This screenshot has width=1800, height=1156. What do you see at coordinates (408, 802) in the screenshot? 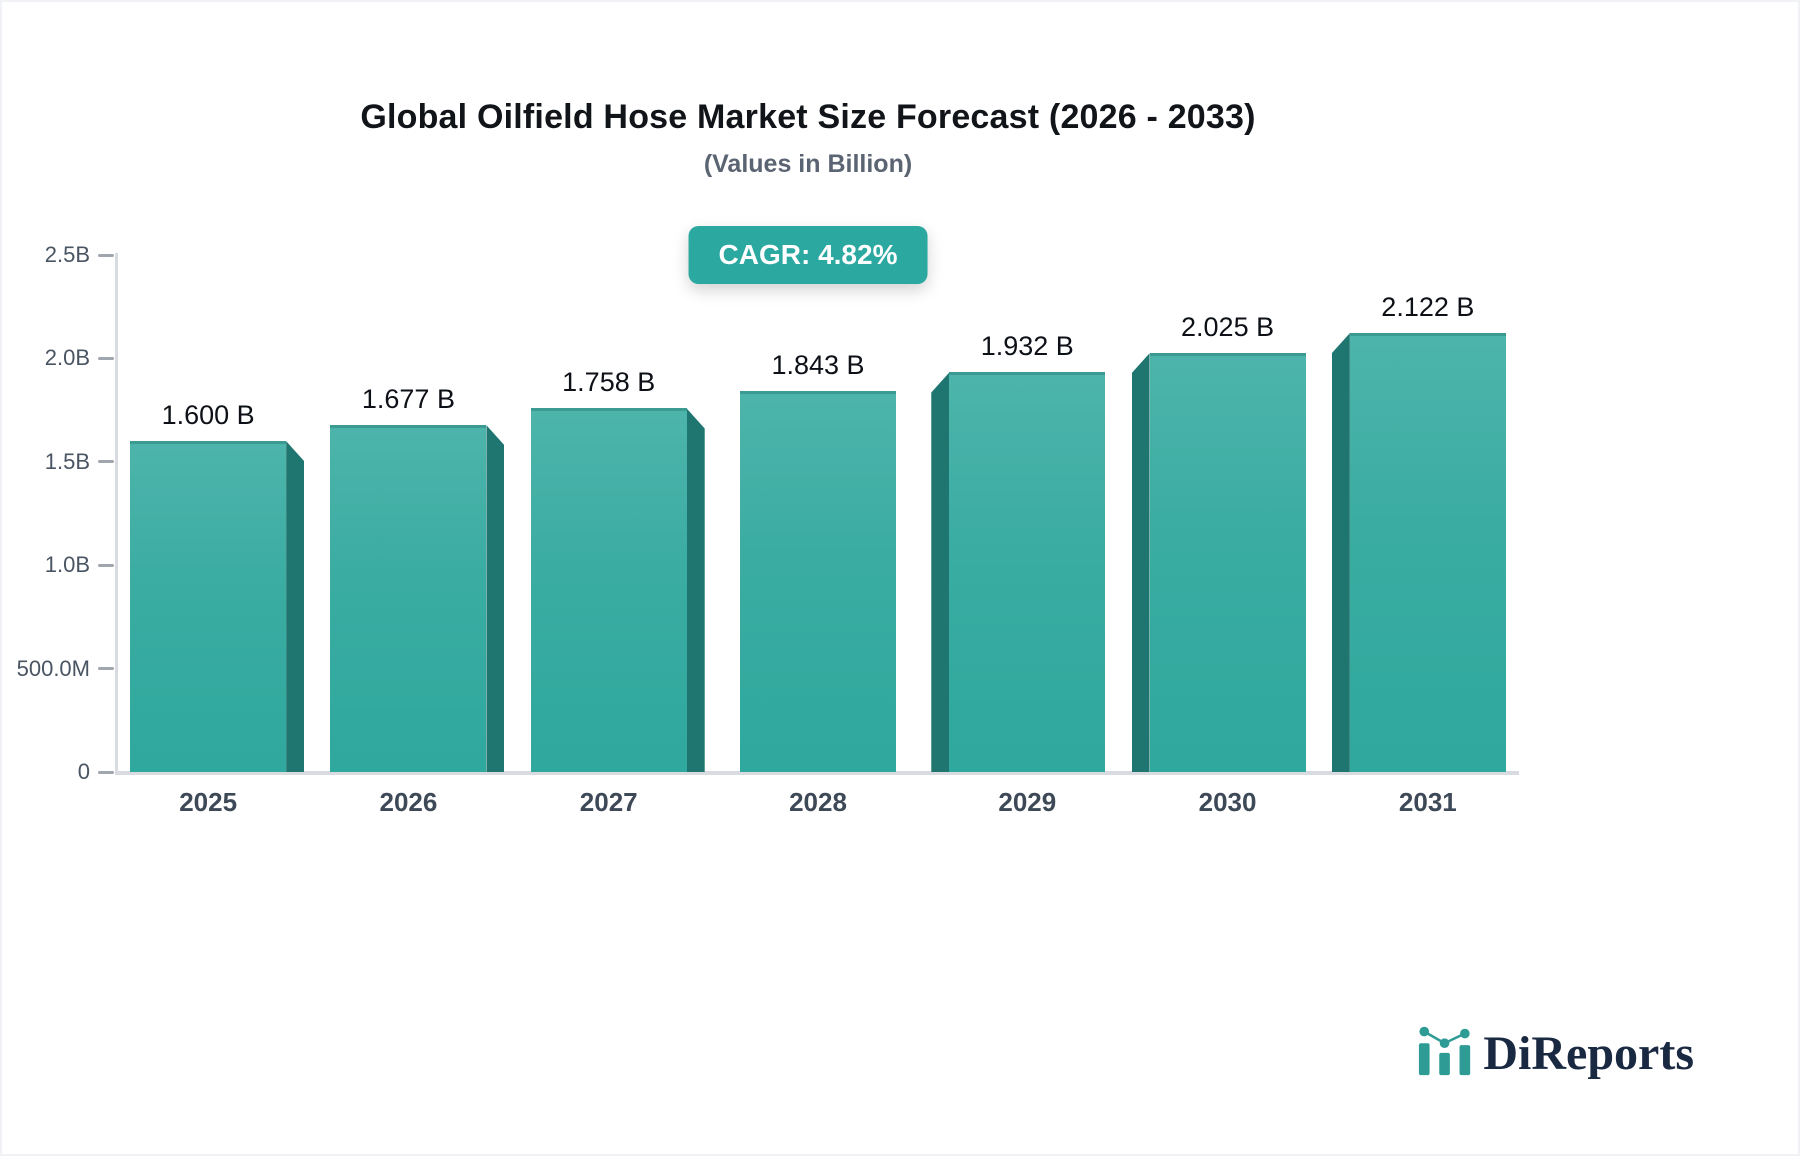
I see `x-axis-label-2026: 2026` at bounding box center [408, 802].